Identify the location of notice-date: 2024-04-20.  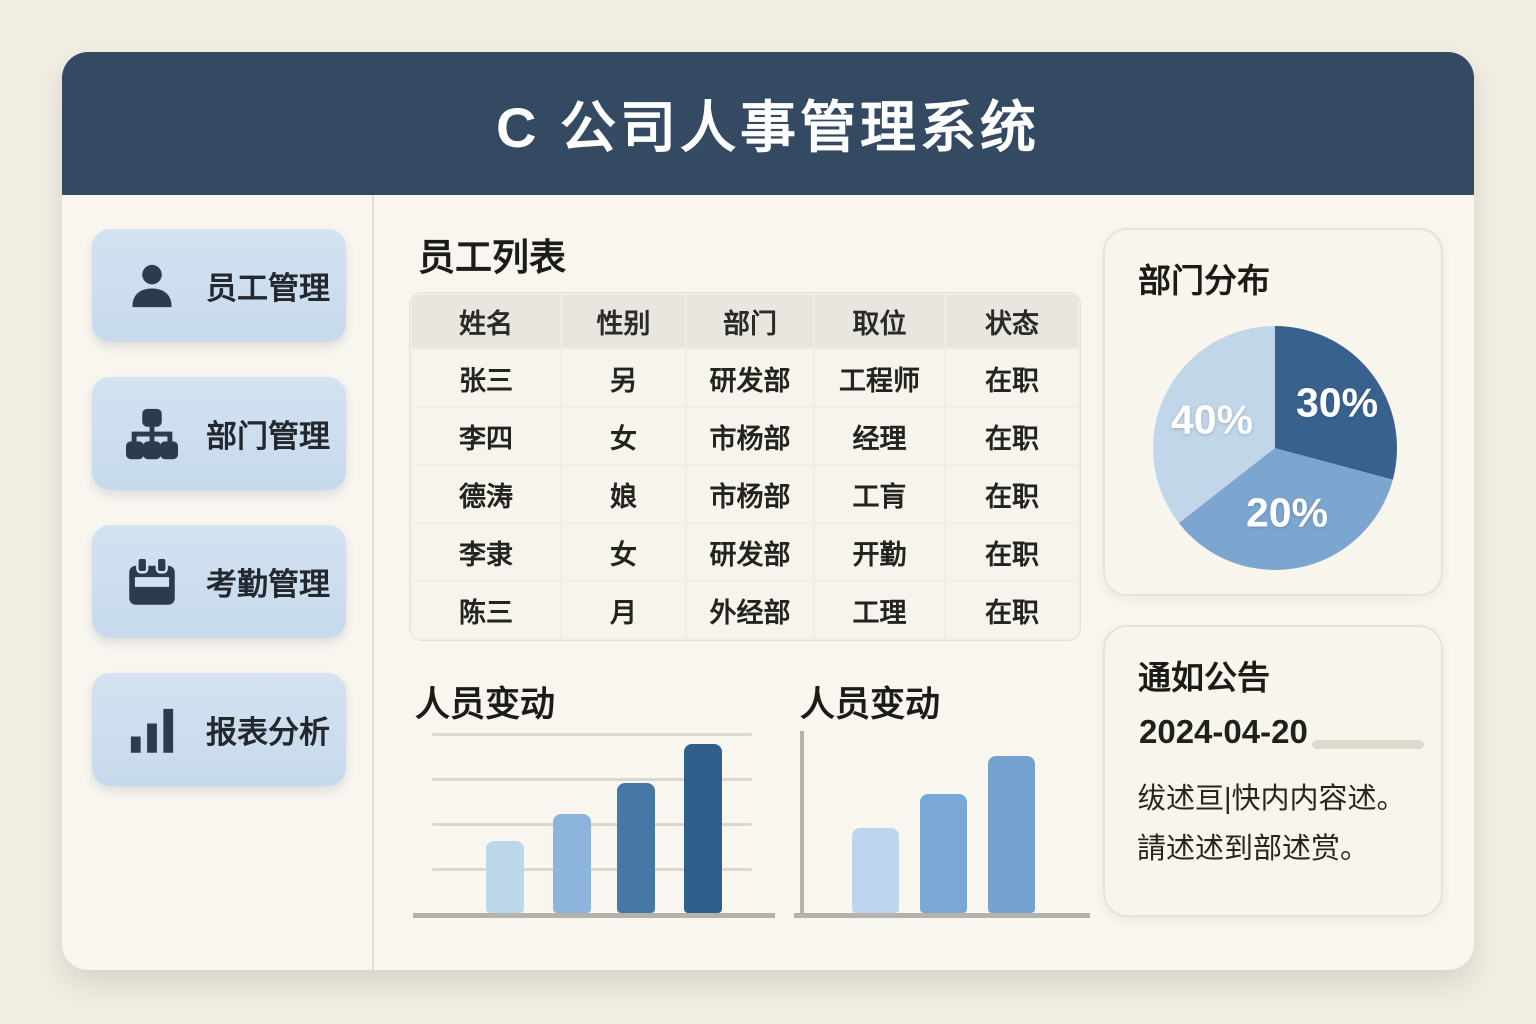
(1223, 731).